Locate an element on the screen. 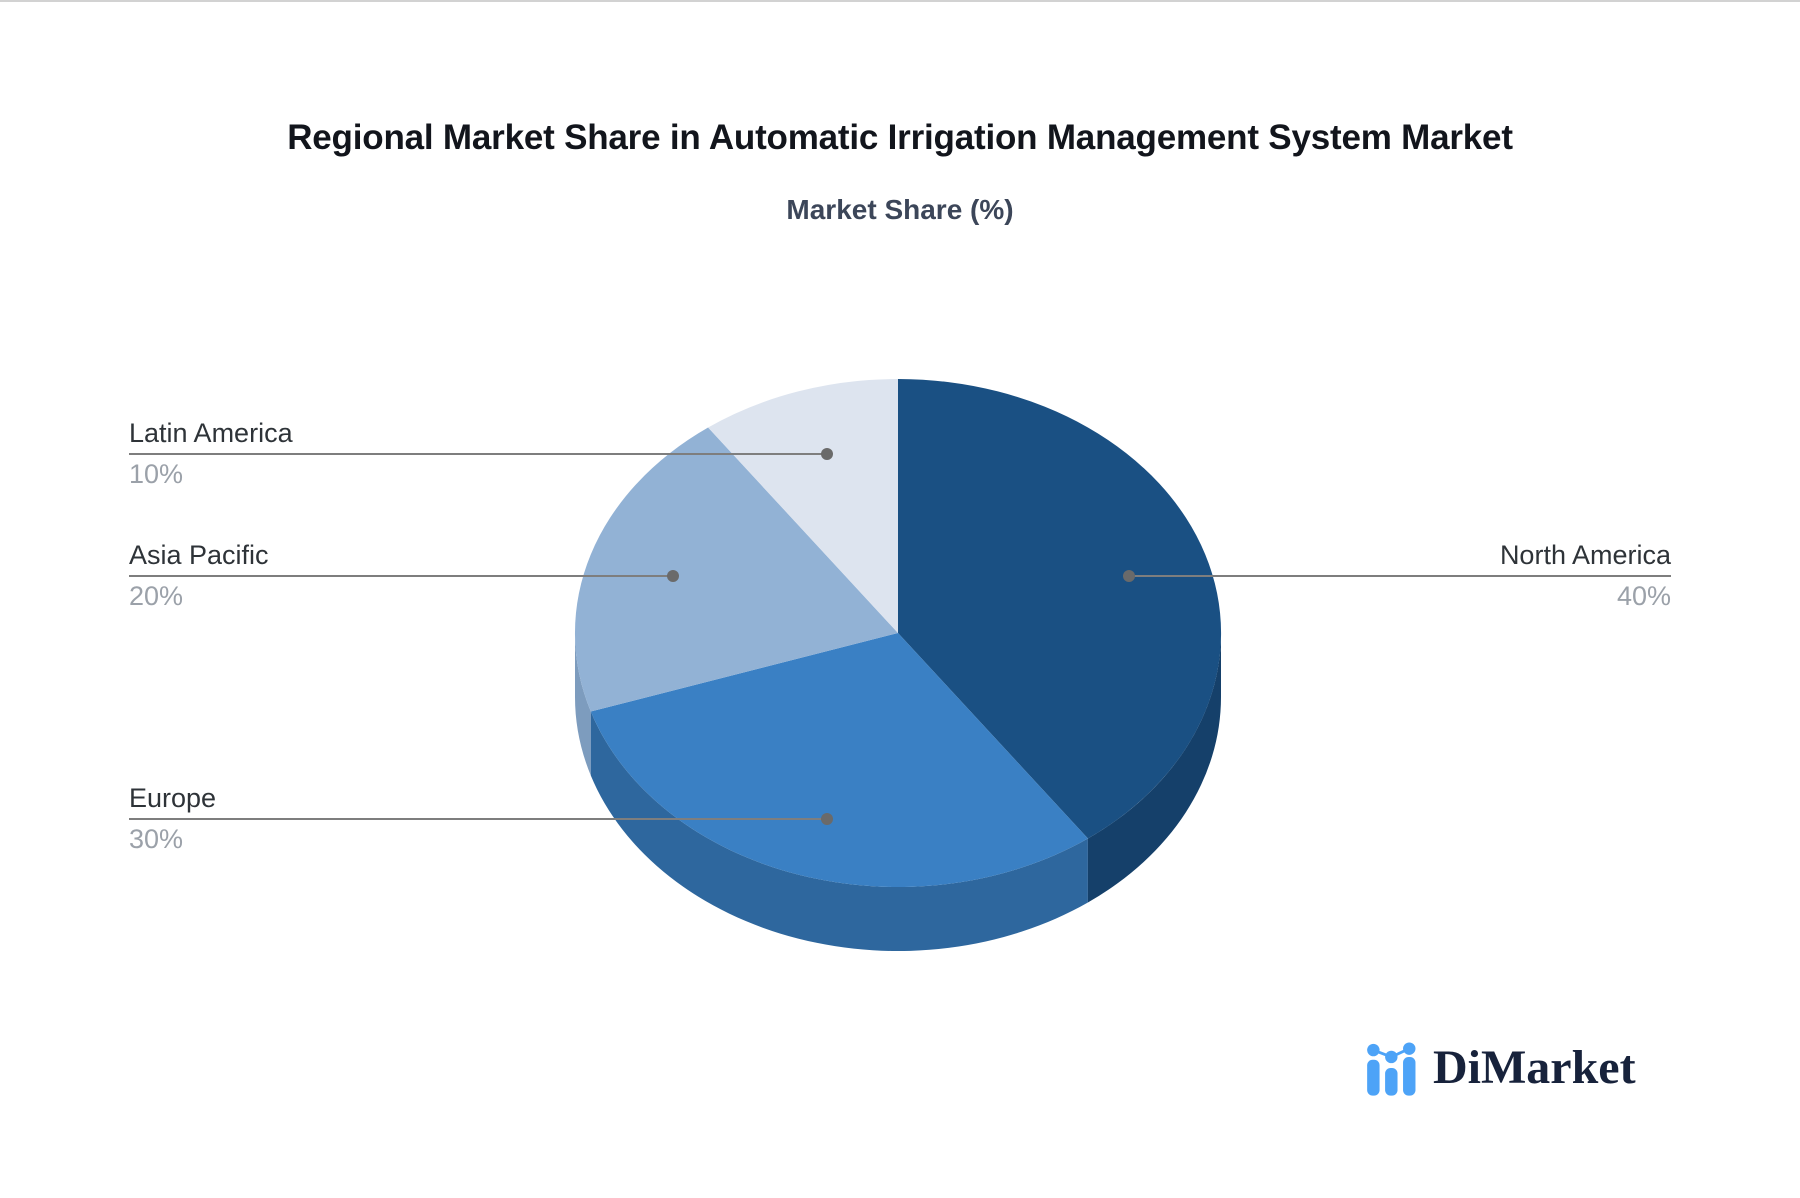  value-north-america: 40% is located at coordinates (1643, 596).